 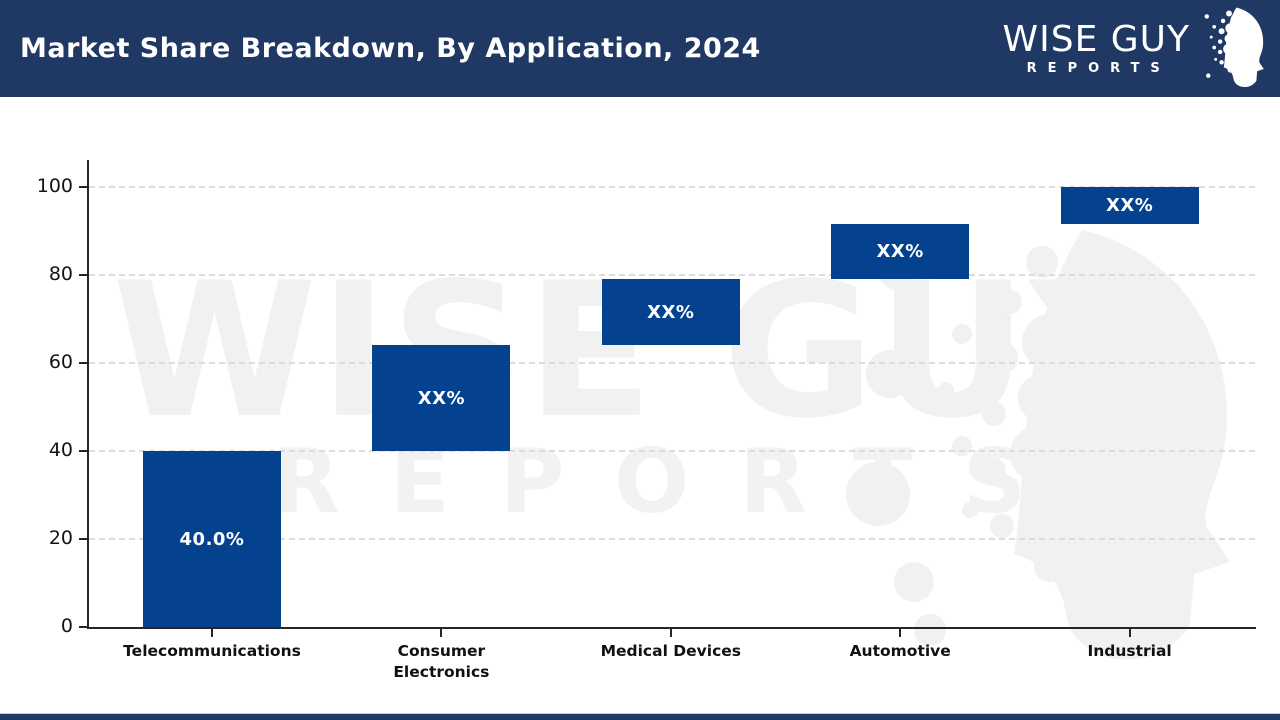 I want to click on y-tick-label: 20, so click(x=60, y=538).